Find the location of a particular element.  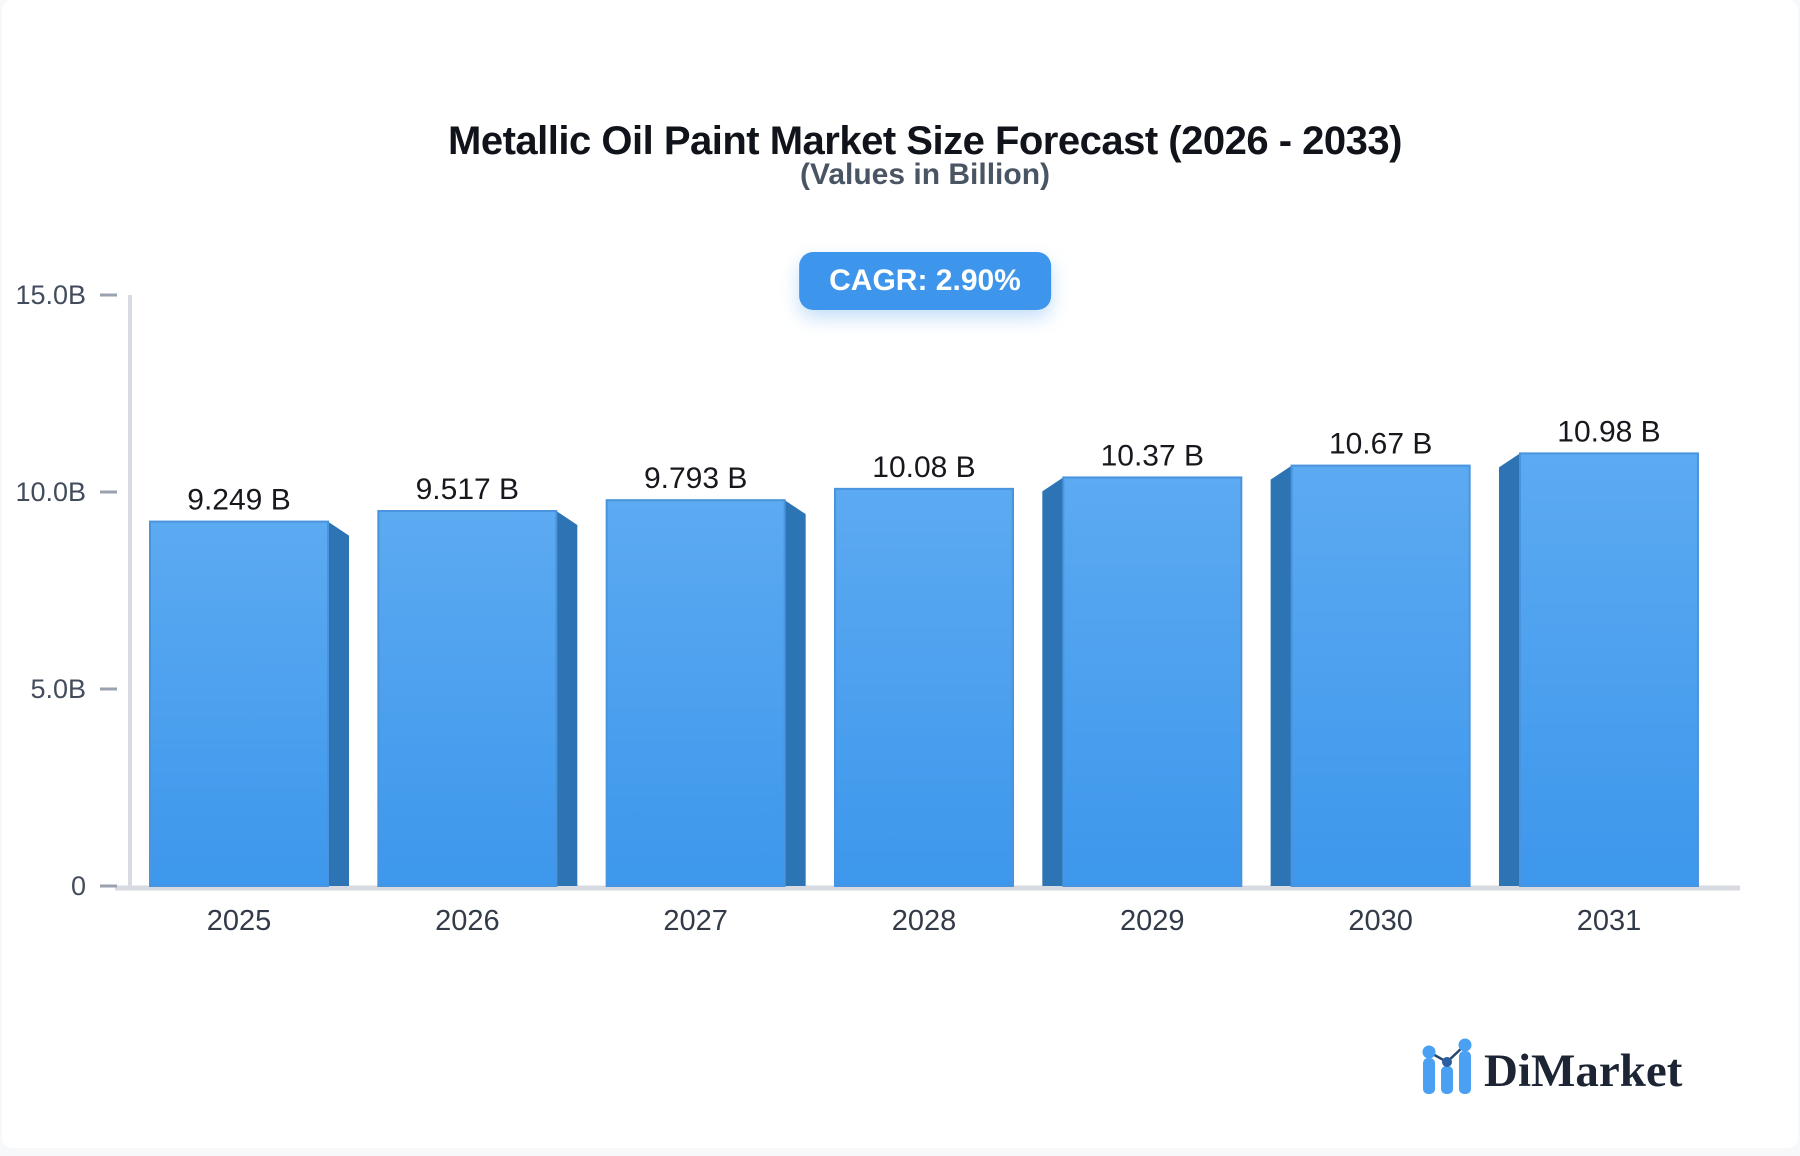

bar-2031 is located at coordinates (1608, 669).